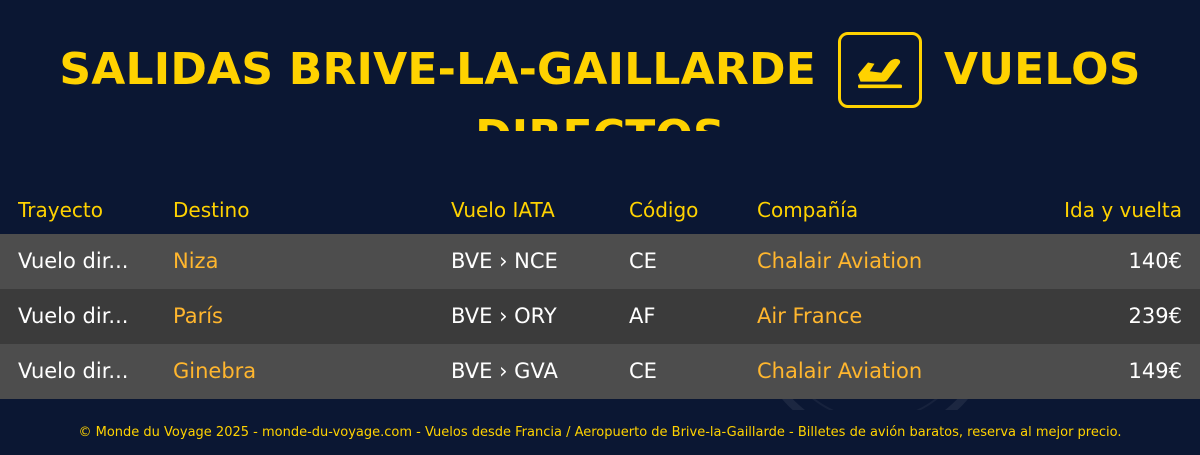 The height and width of the screenshot is (455, 1200). What do you see at coordinates (879, 70) in the screenshot?
I see `airplane-takeoff-icon` at bounding box center [879, 70].